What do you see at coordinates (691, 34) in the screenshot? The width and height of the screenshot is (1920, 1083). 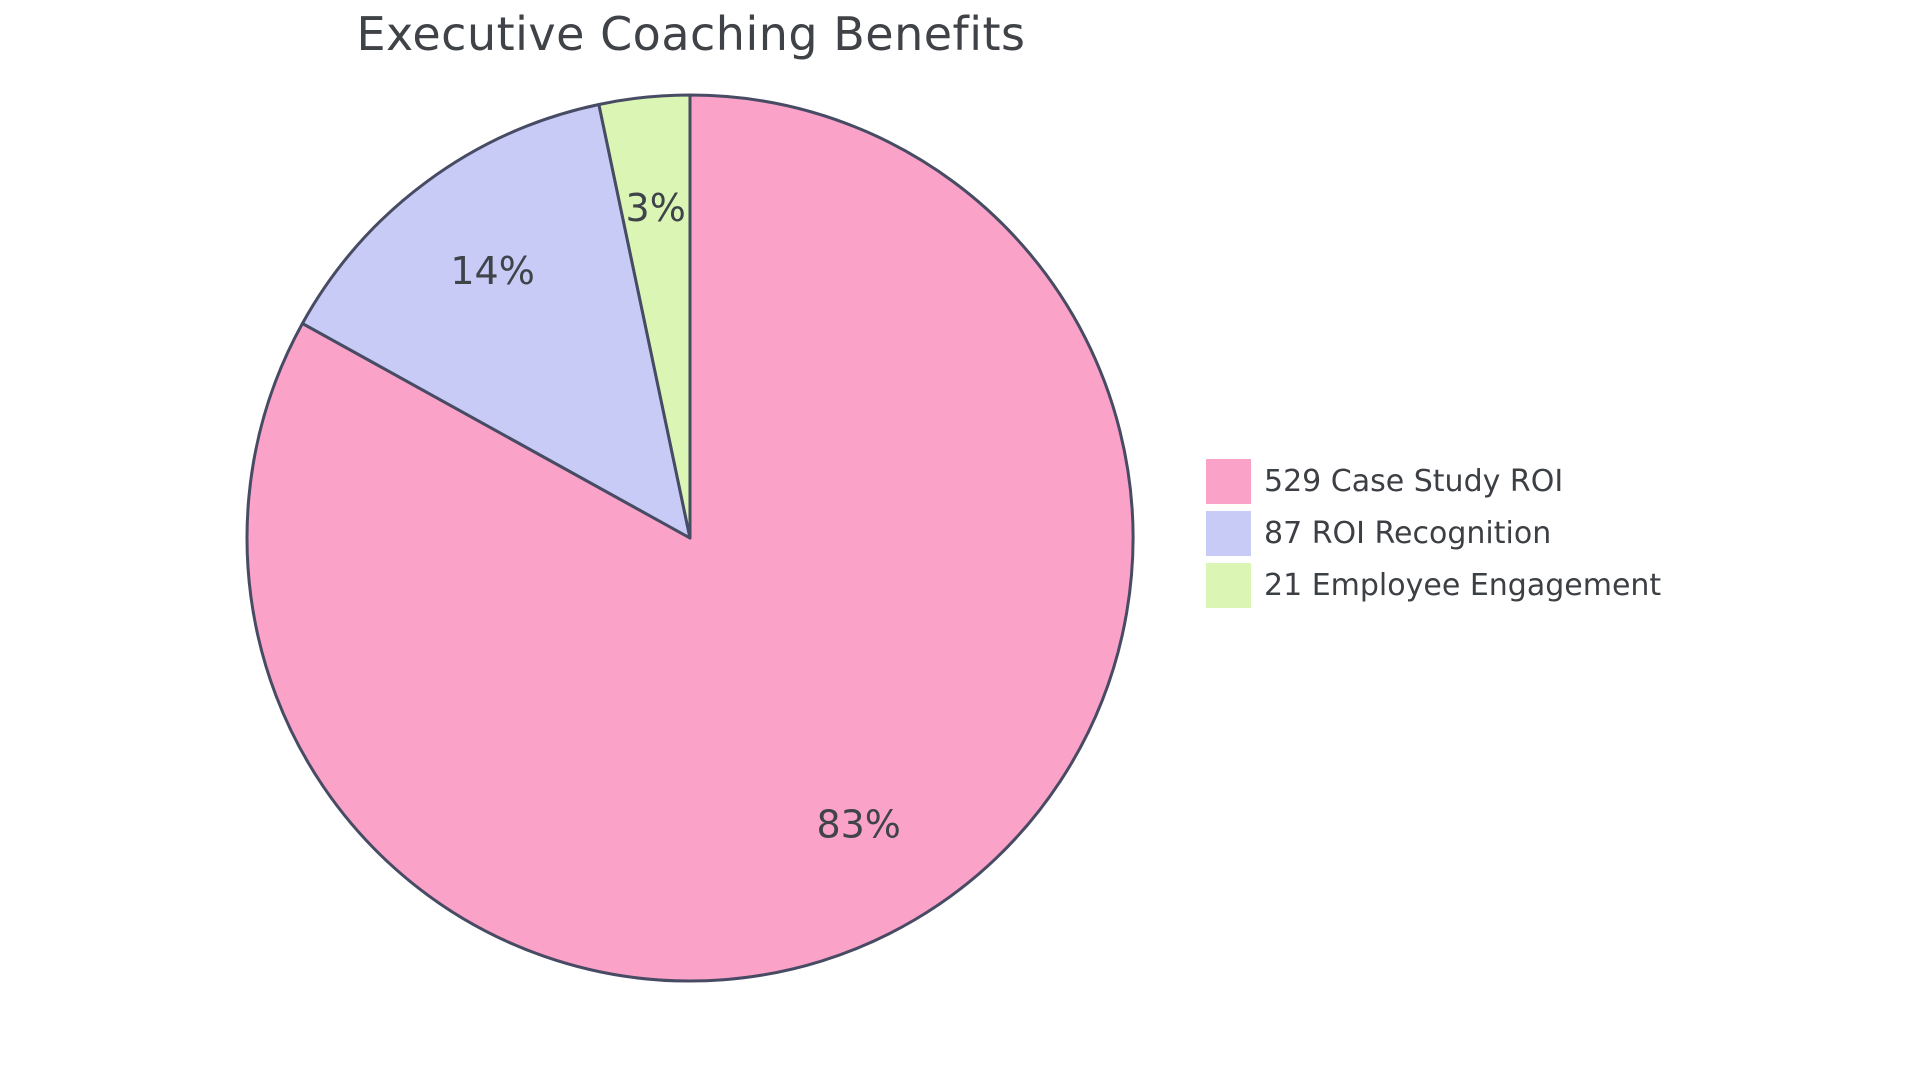 I see `chart-title: Executive Coaching Benefits` at bounding box center [691, 34].